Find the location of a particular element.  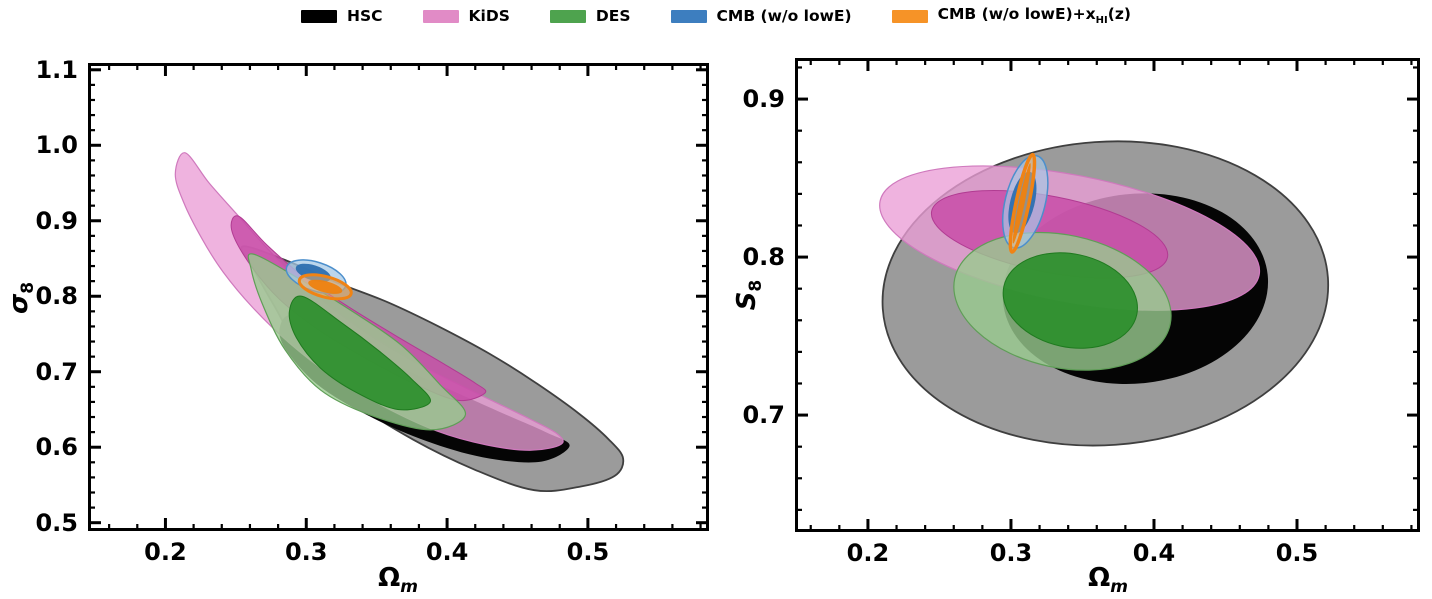

label-part: DES is located at coordinates (613, 16).